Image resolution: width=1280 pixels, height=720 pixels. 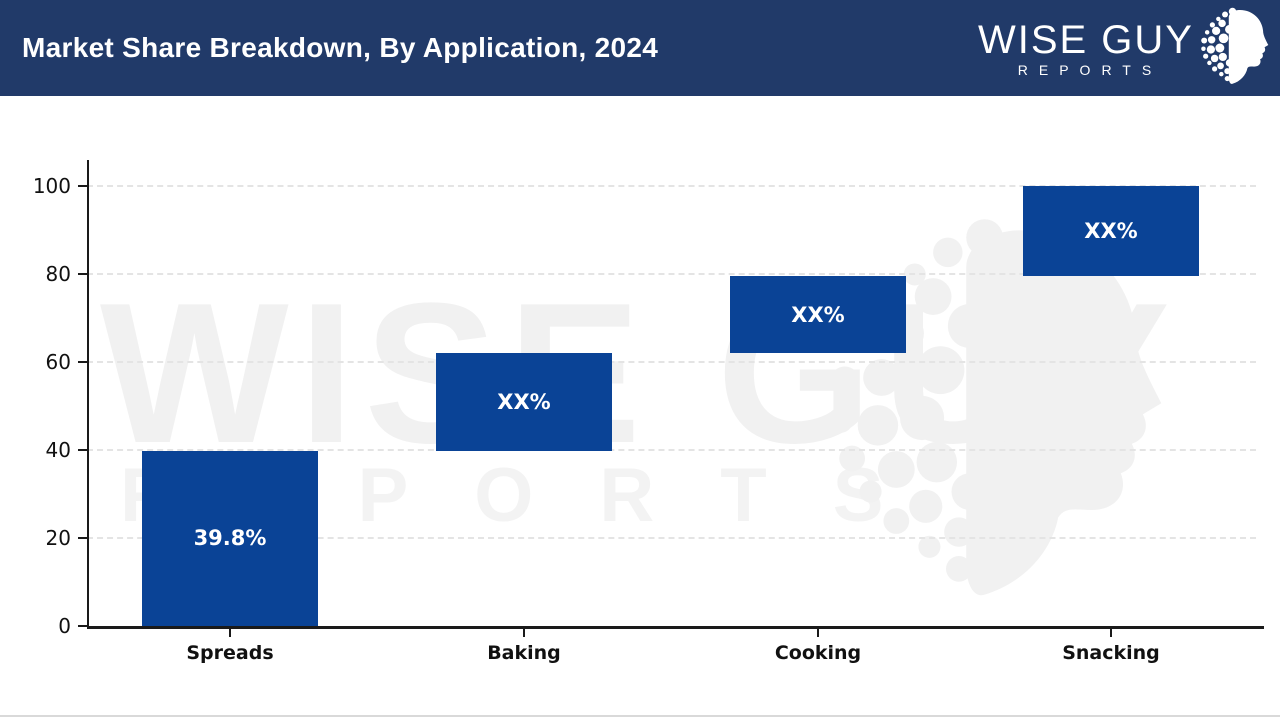 I want to click on x-label-baking: Baking, so click(x=524, y=653).